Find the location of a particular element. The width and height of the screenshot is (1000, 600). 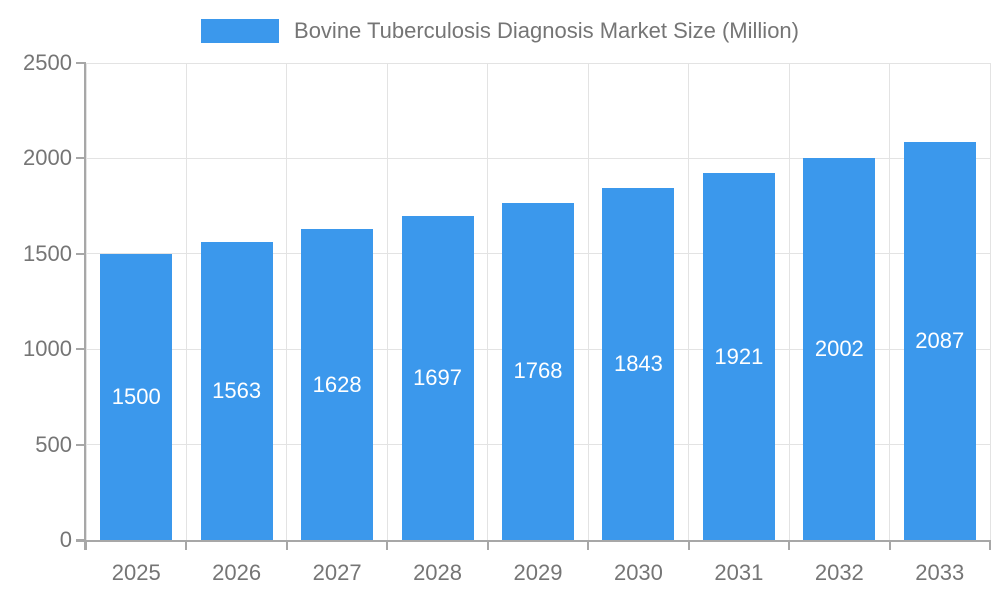

y-axis-tick-label: 1000 is located at coordinates (47, 349).